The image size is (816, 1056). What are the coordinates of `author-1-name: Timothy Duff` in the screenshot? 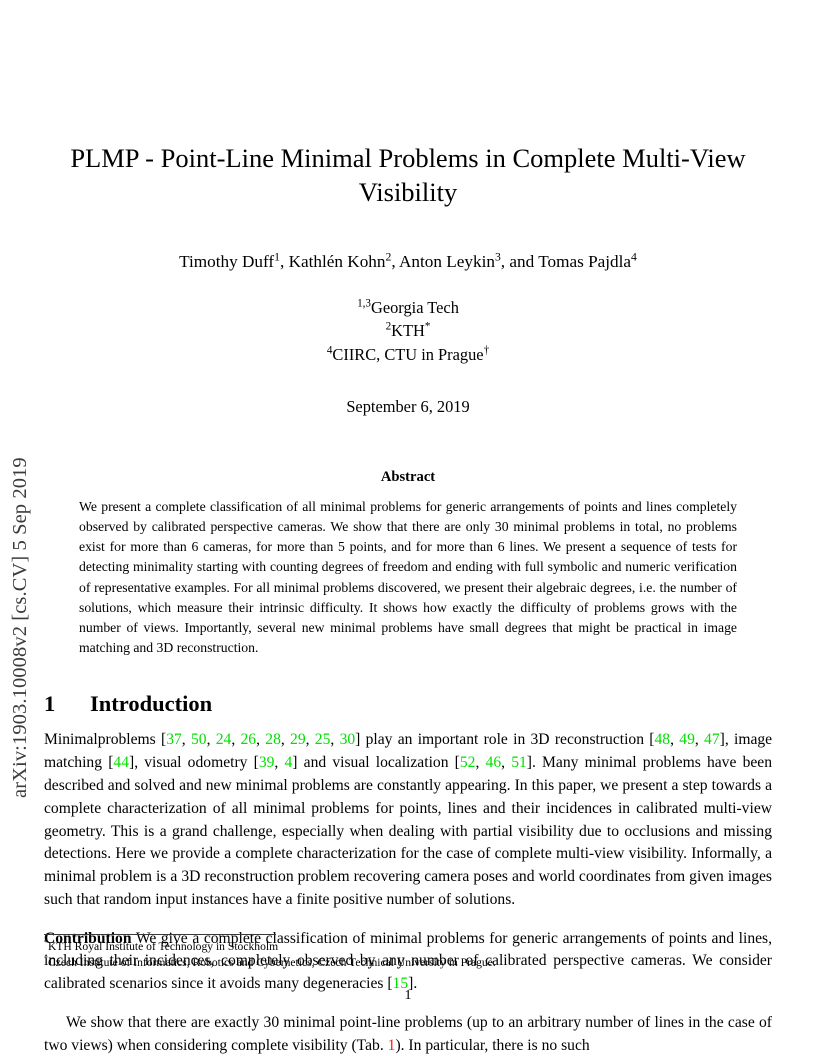 It's located at (227, 261).